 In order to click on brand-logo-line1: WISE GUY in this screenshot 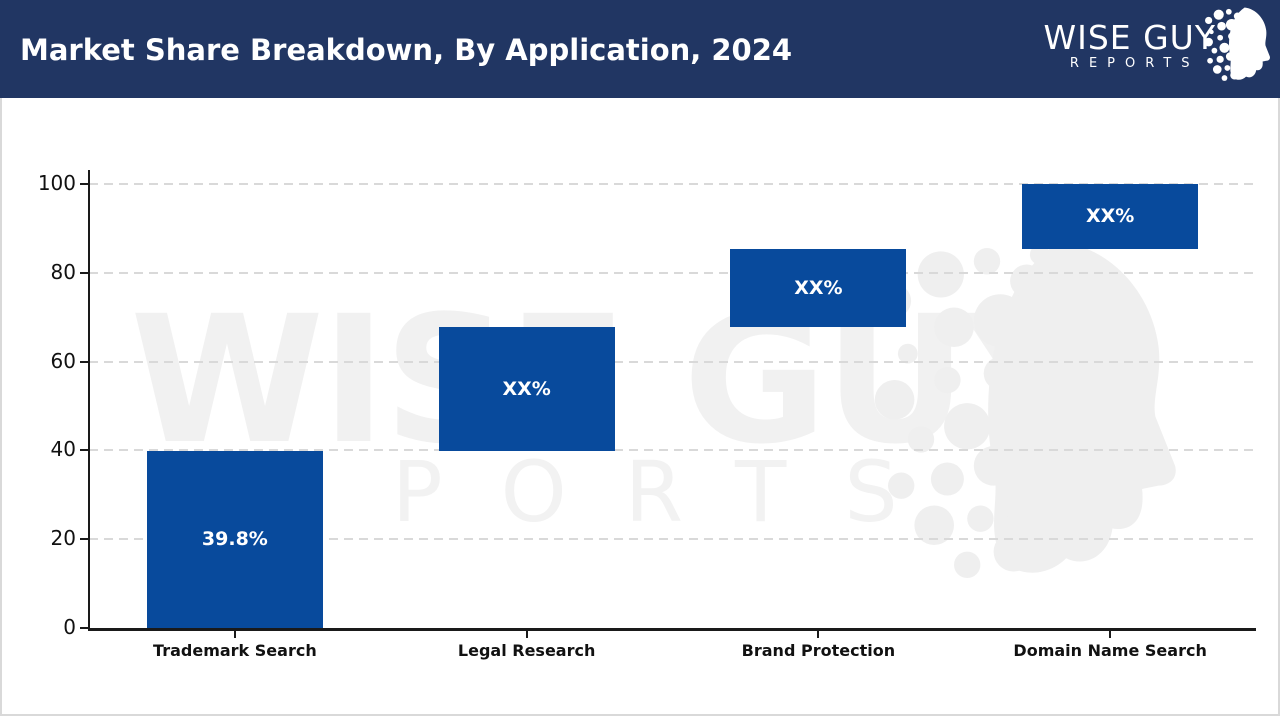, I will do `click(1129, 38)`.